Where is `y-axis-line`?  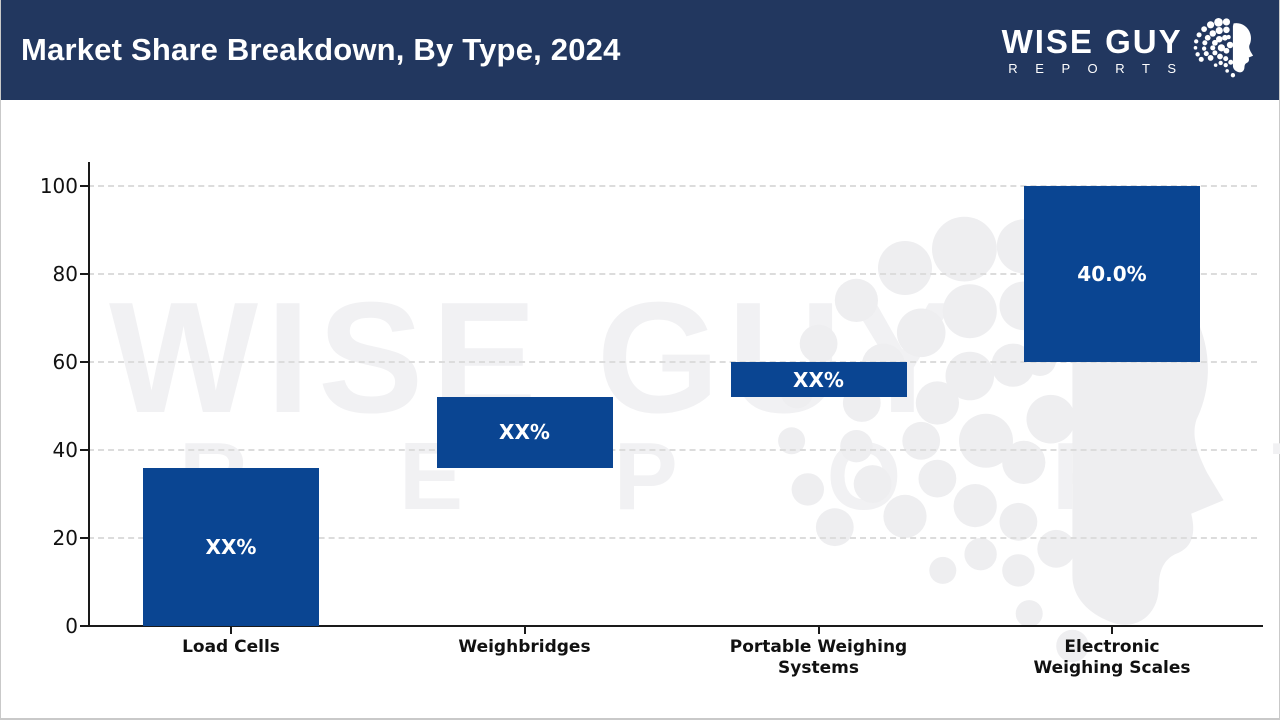 y-axis-line is located at coordinates (89, 394).